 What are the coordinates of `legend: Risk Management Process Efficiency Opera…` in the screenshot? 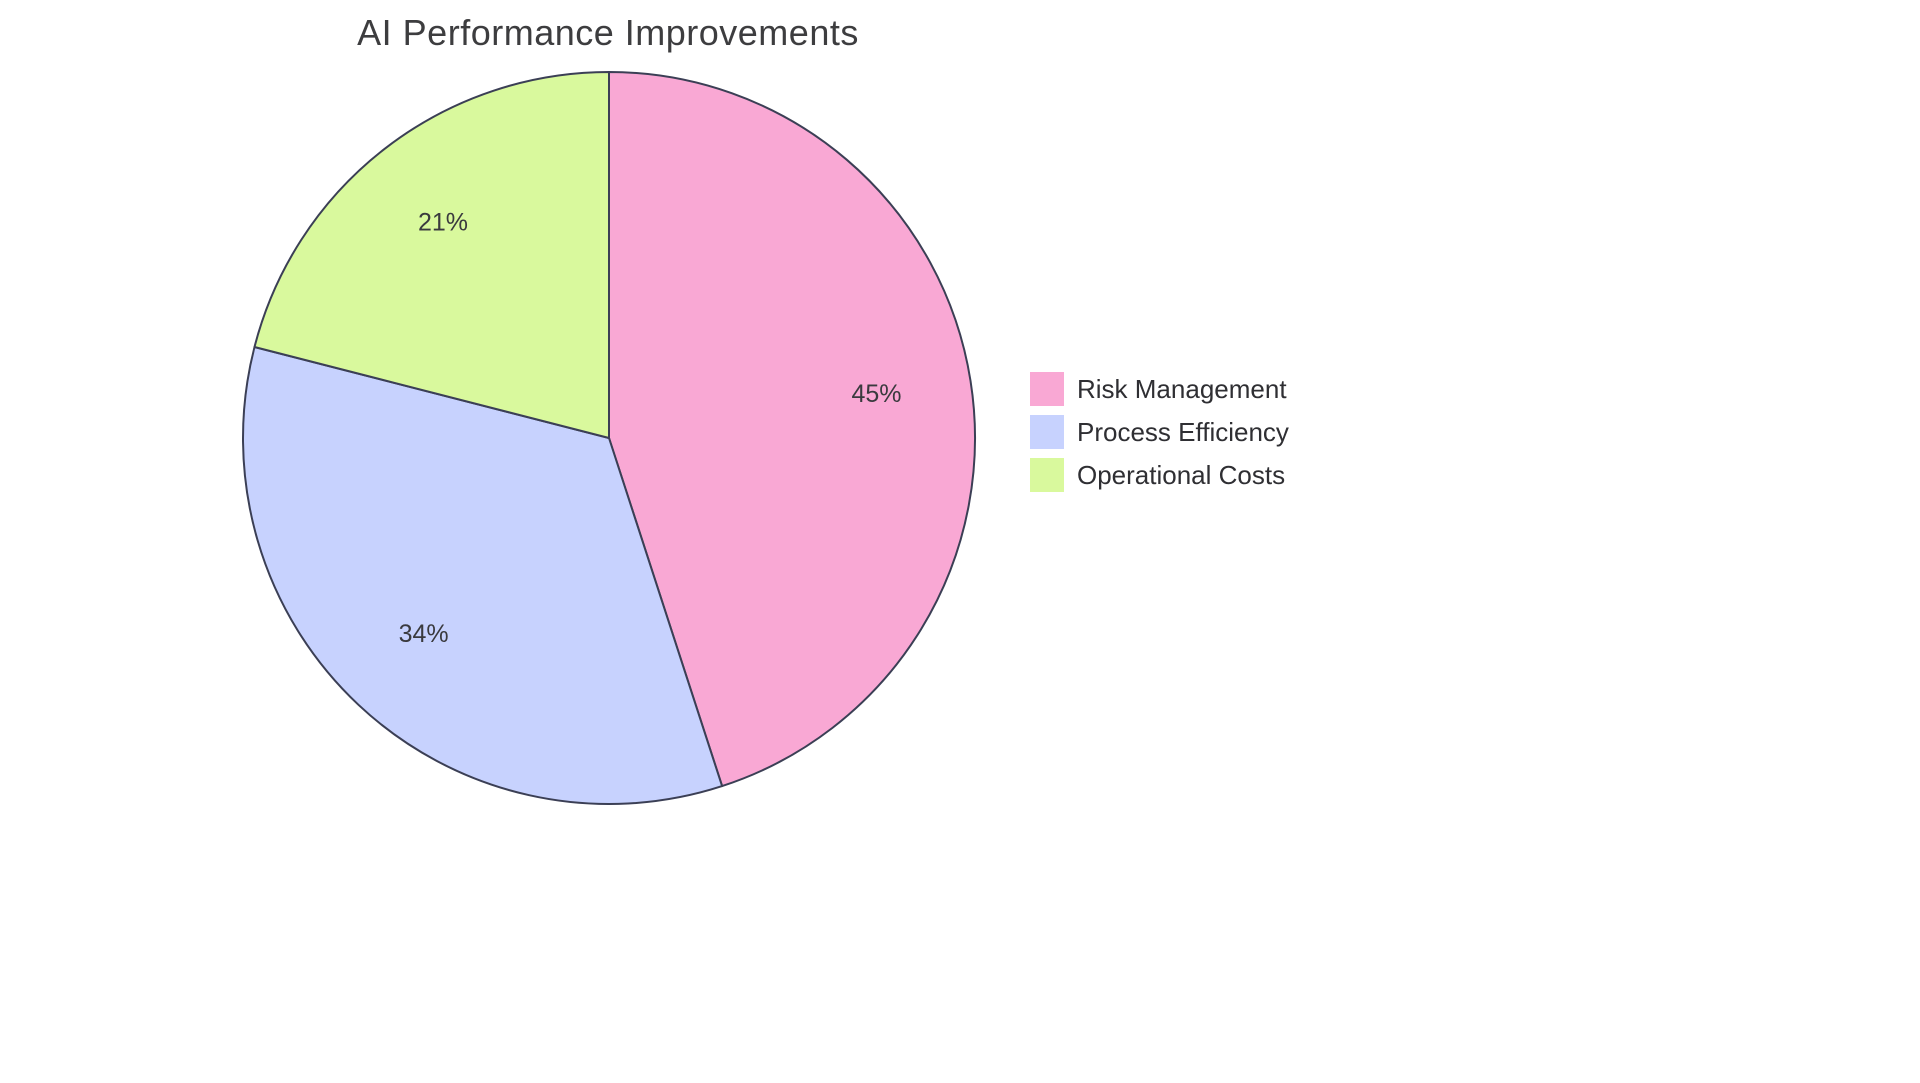 It's located at (1159, 432).